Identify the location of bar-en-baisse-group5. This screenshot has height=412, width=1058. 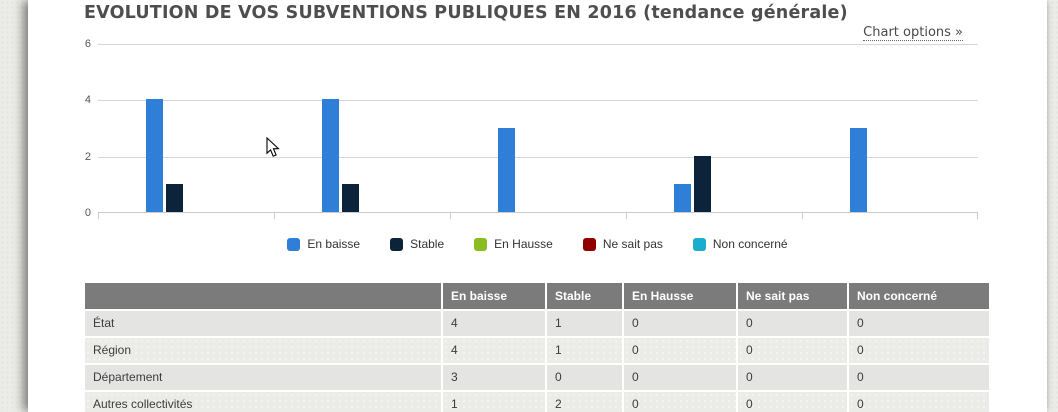
(858, 169).